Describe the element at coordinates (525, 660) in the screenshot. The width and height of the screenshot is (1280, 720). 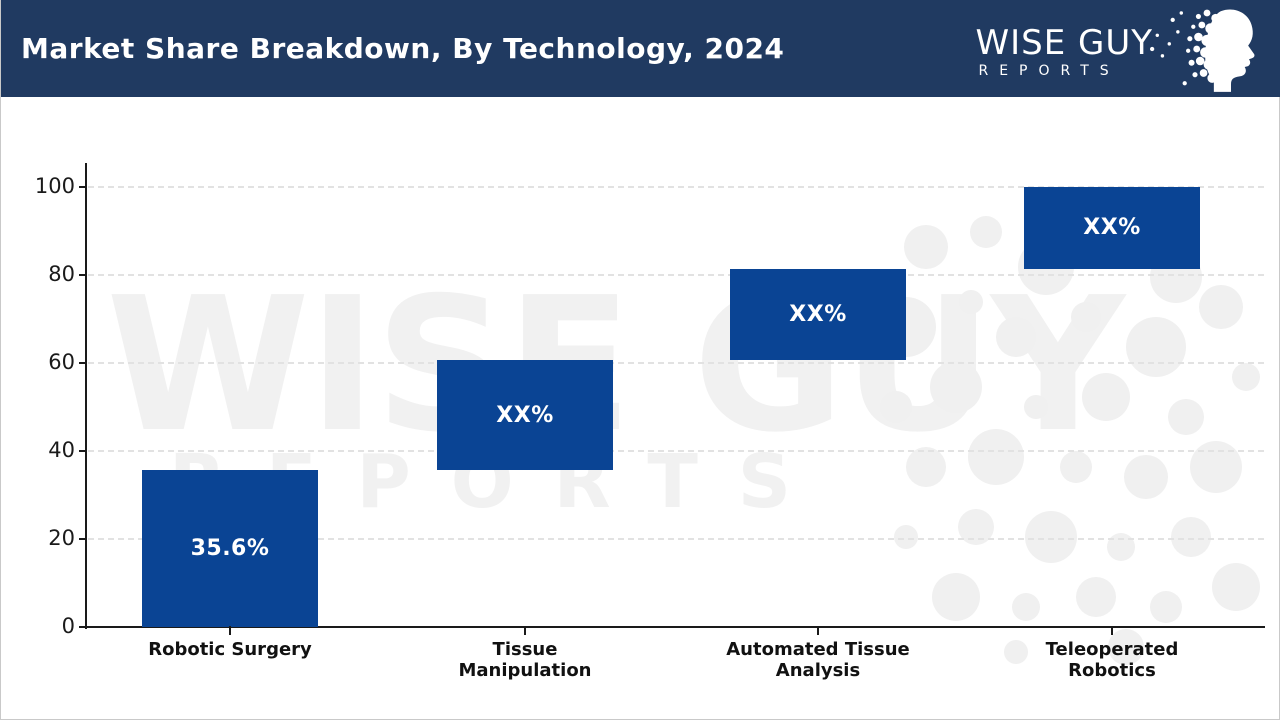
I see `x-axis-category-label: Tissue Manipulation` at that location.